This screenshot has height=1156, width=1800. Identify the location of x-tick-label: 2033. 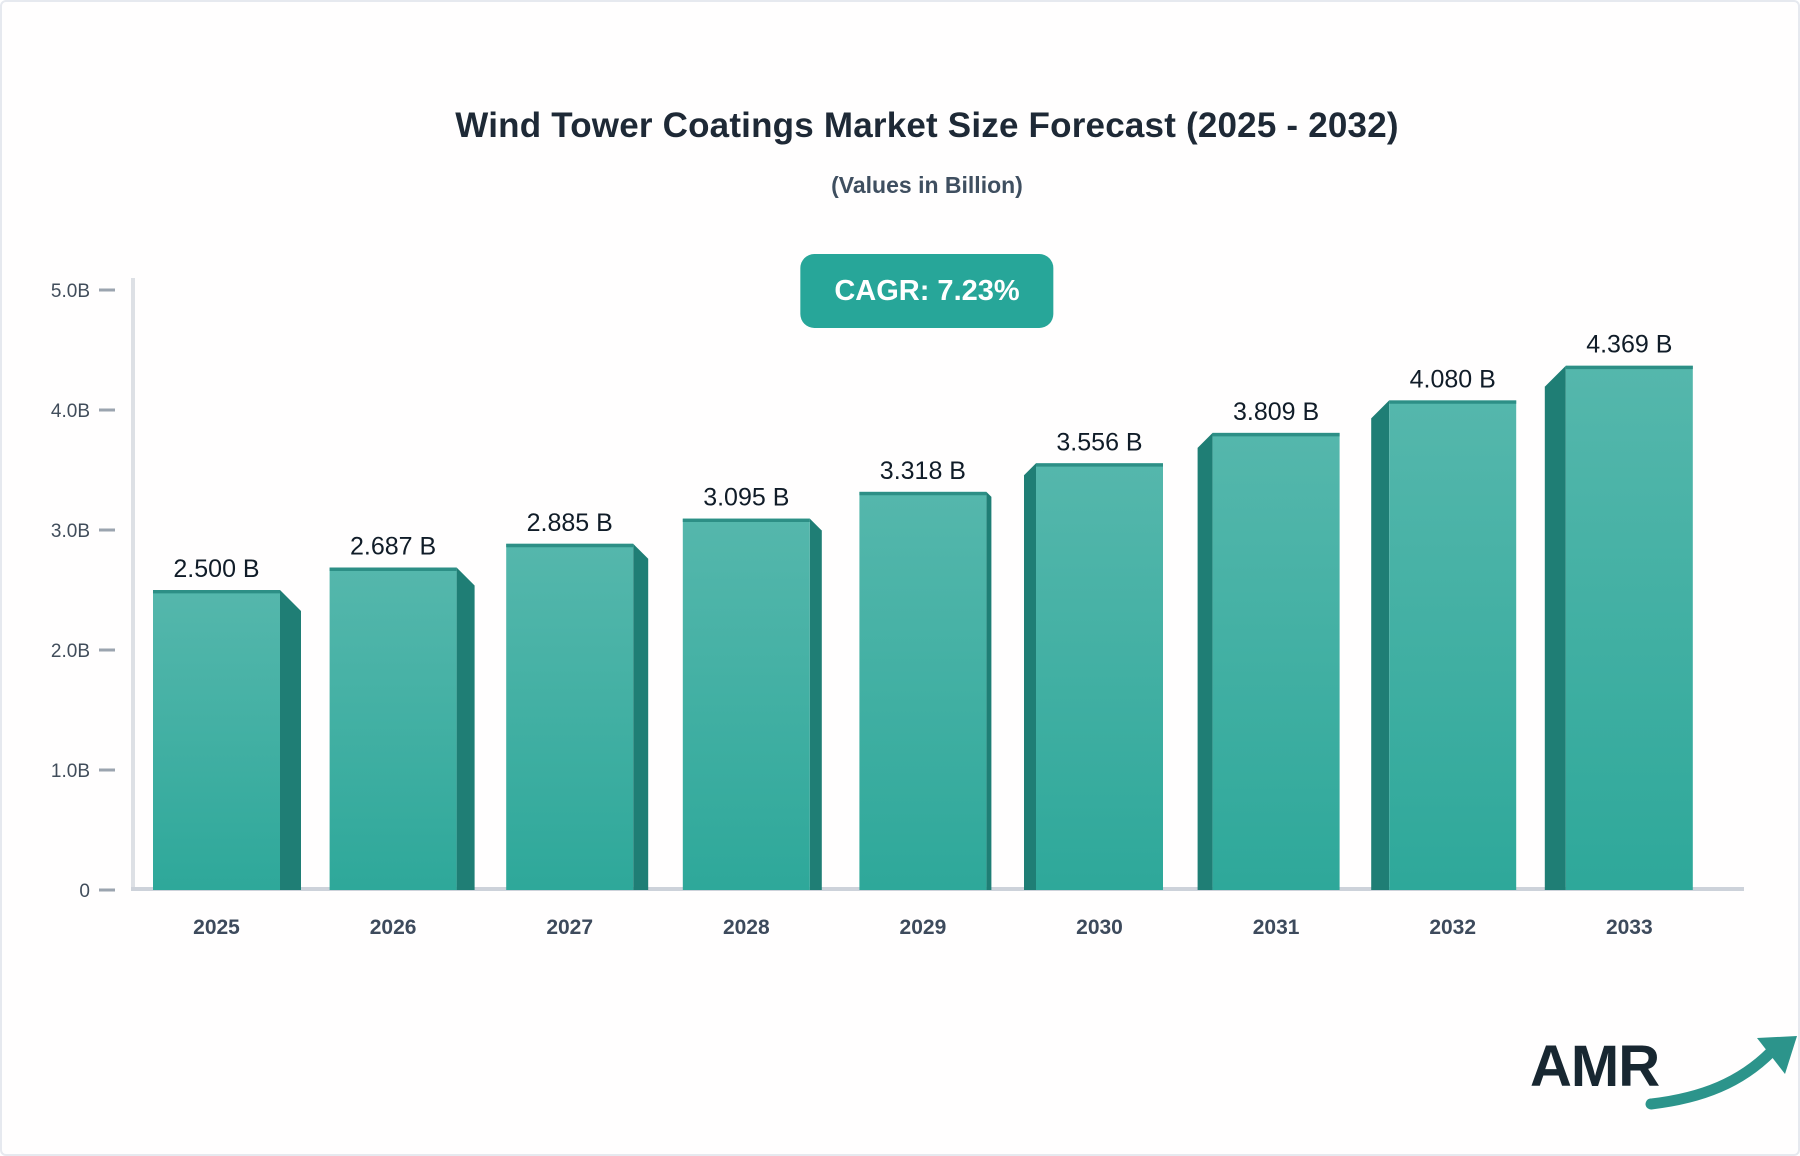
(1629, 927).